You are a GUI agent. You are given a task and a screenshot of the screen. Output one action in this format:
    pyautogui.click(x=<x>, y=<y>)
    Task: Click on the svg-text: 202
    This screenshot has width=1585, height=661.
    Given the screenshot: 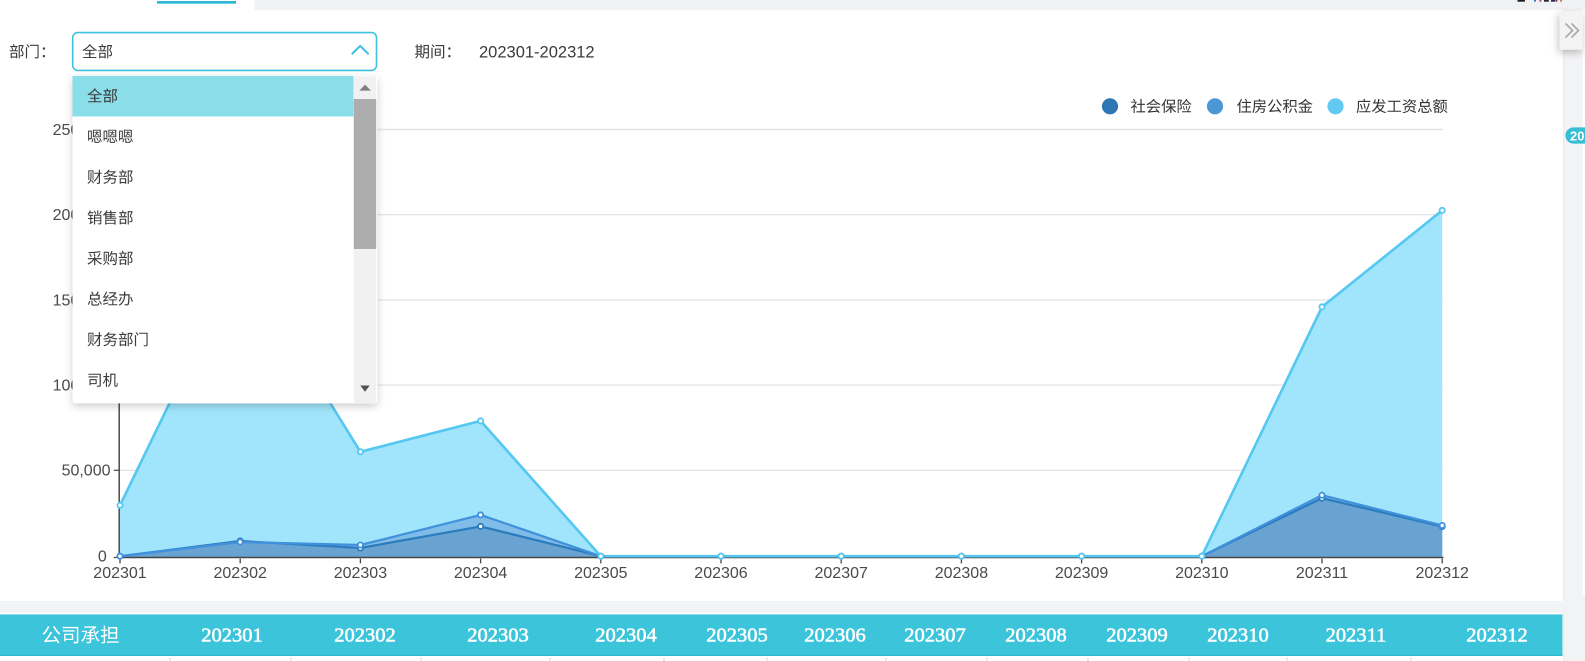 What is the action you would take?
    pyautogui.click(x=1577, y=136)
    